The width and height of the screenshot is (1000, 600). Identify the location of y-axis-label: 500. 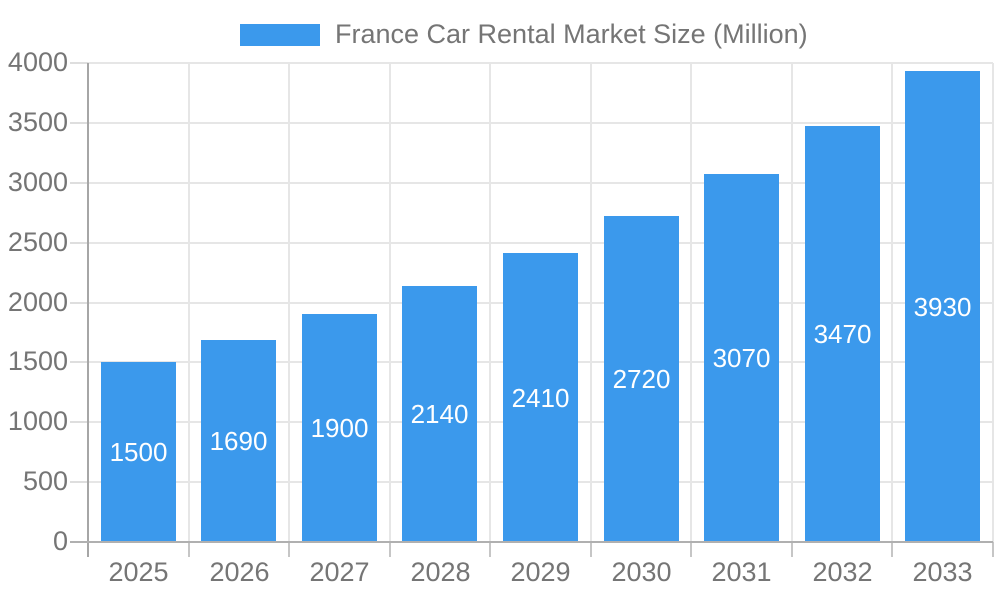
(45, 481).